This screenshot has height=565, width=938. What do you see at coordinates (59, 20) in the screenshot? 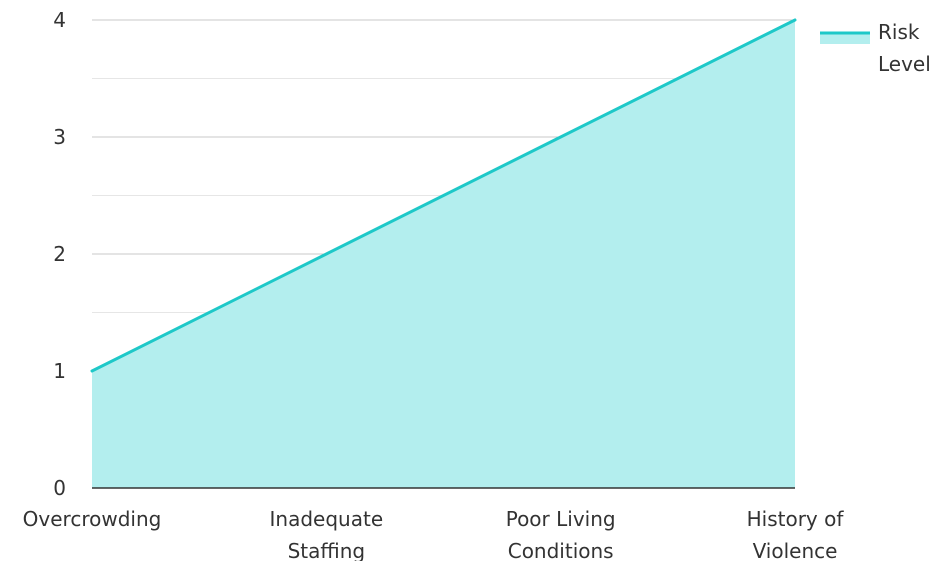
I see `y-tick-label: 4` at bounding box center [59, 20].